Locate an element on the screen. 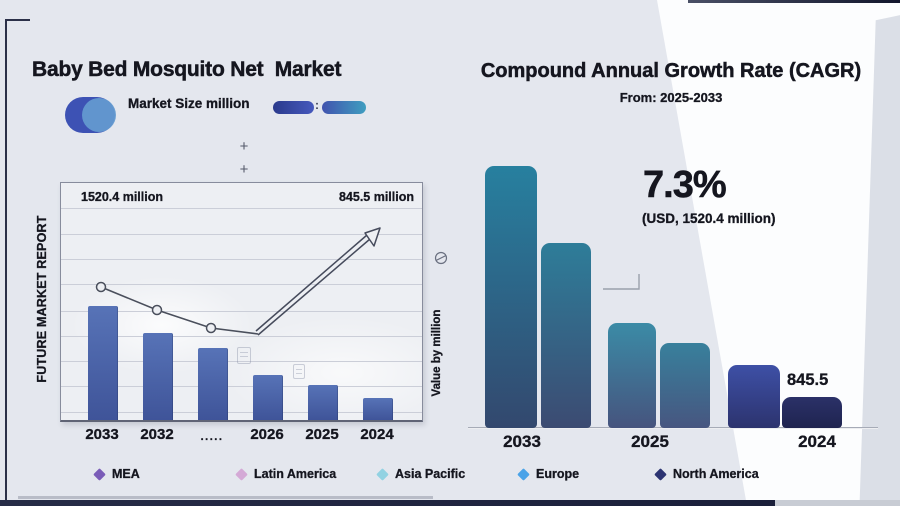 Image resolution: width=900 pixels, height=506 pixels. market-x-label-4: 2026 is located at coordinates (267, 434).